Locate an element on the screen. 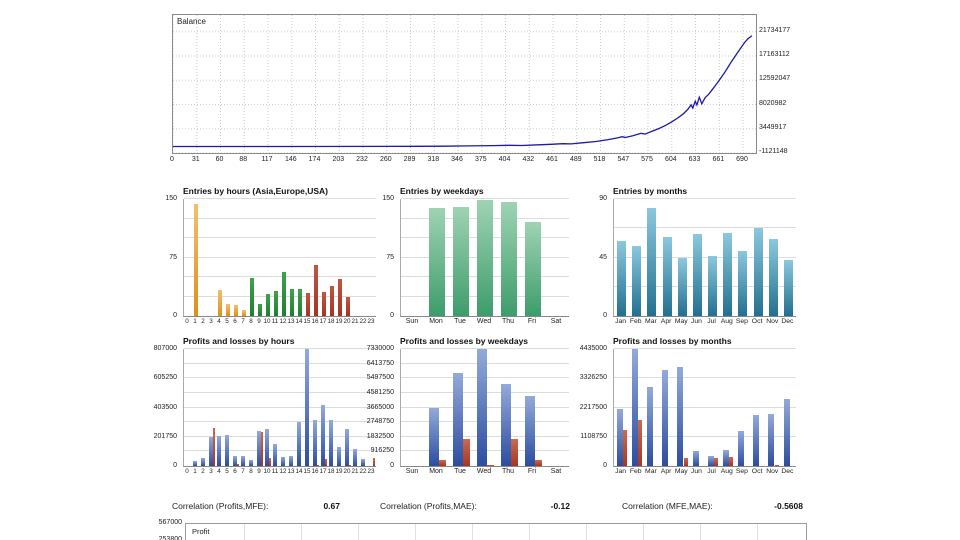 The height and width of the screenshot is (540, 960). x-tick-label: Jun is located at coordinates (696, 471).